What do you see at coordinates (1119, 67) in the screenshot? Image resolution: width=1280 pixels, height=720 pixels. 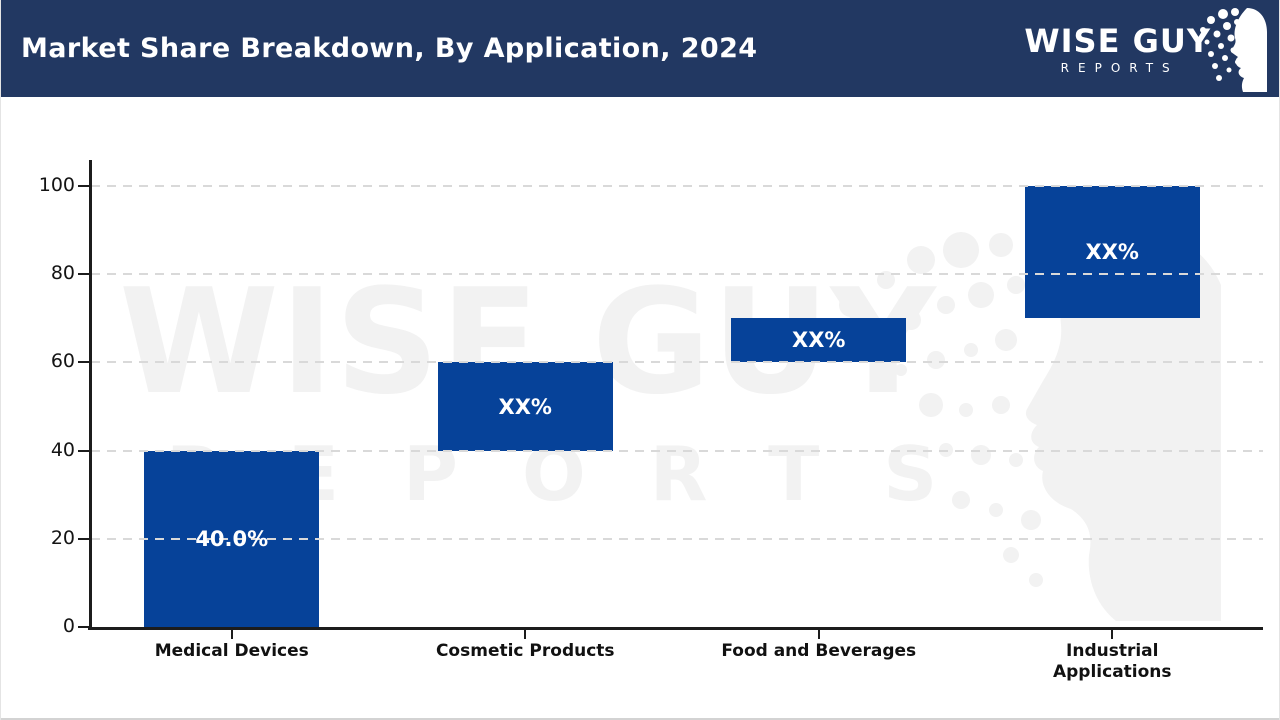 I see `logo-reports-label: REPORTS` at bounding box center [1119, 67].